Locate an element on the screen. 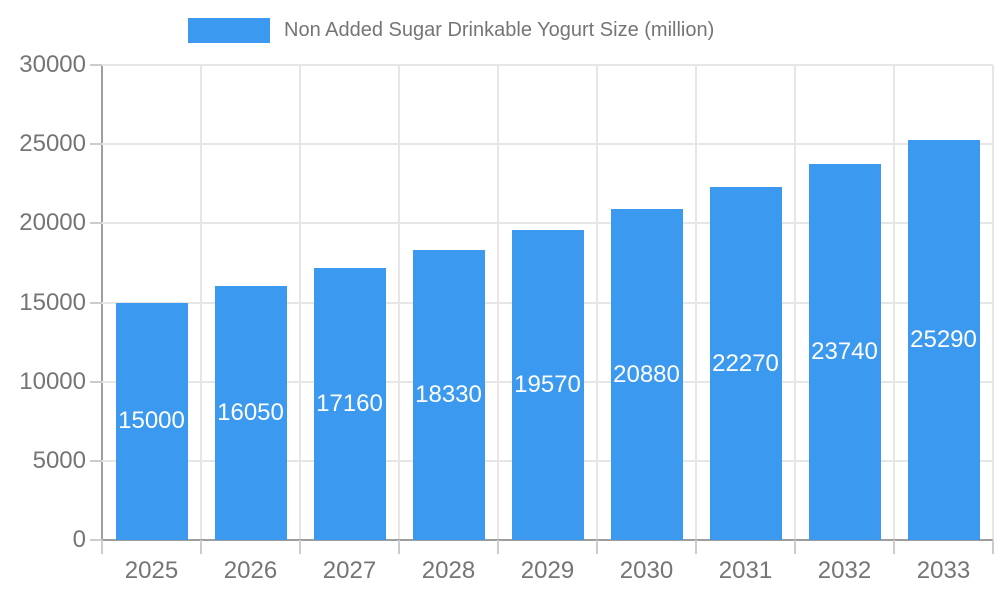 The height and width of the screenshot is (600, 1000). y-axis-label: 30000 is located at coordinates (52, 64).